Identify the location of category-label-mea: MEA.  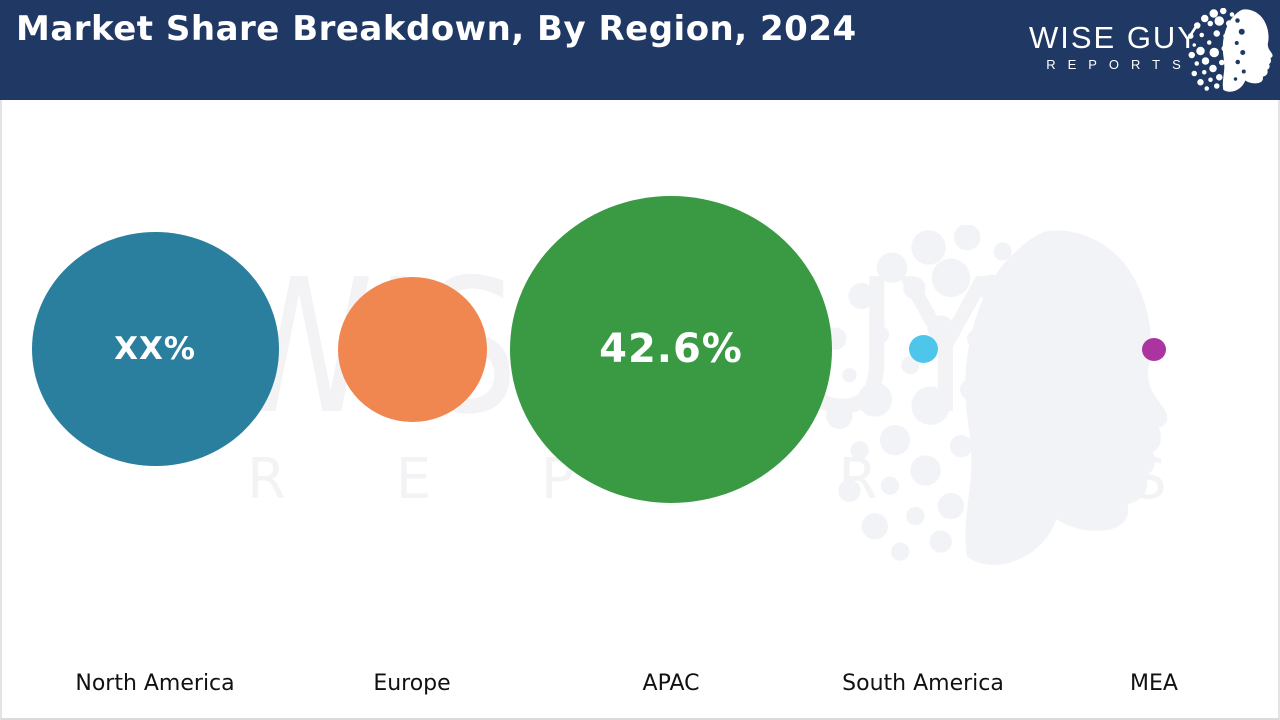
(1154, 683).